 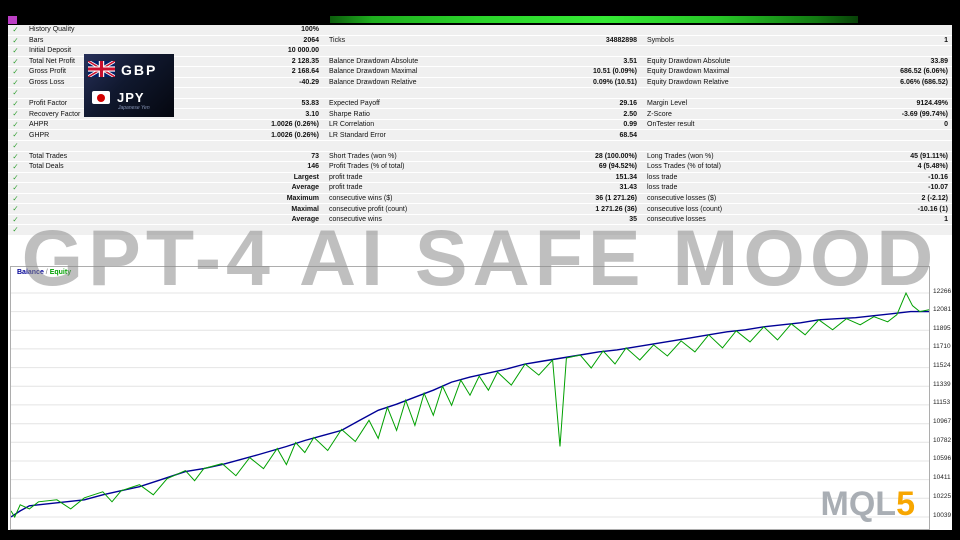 What do you see at coordinates (942, 291) in the screenshot?
I see `y-axis-label: 12266` at bounding box center [942, 291].